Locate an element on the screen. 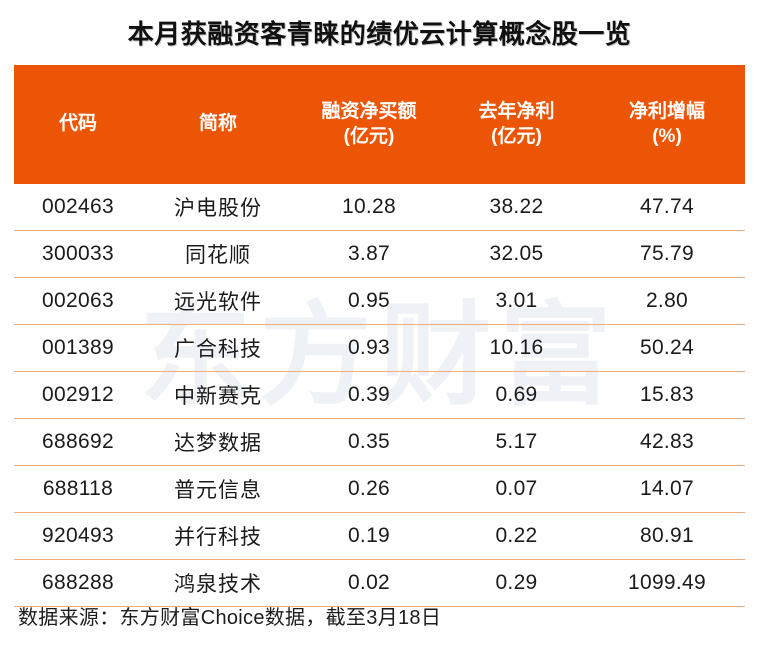  table-row: 002063 远光软件 0.95 3.01 2.80 is located at coordinates (379, 301).